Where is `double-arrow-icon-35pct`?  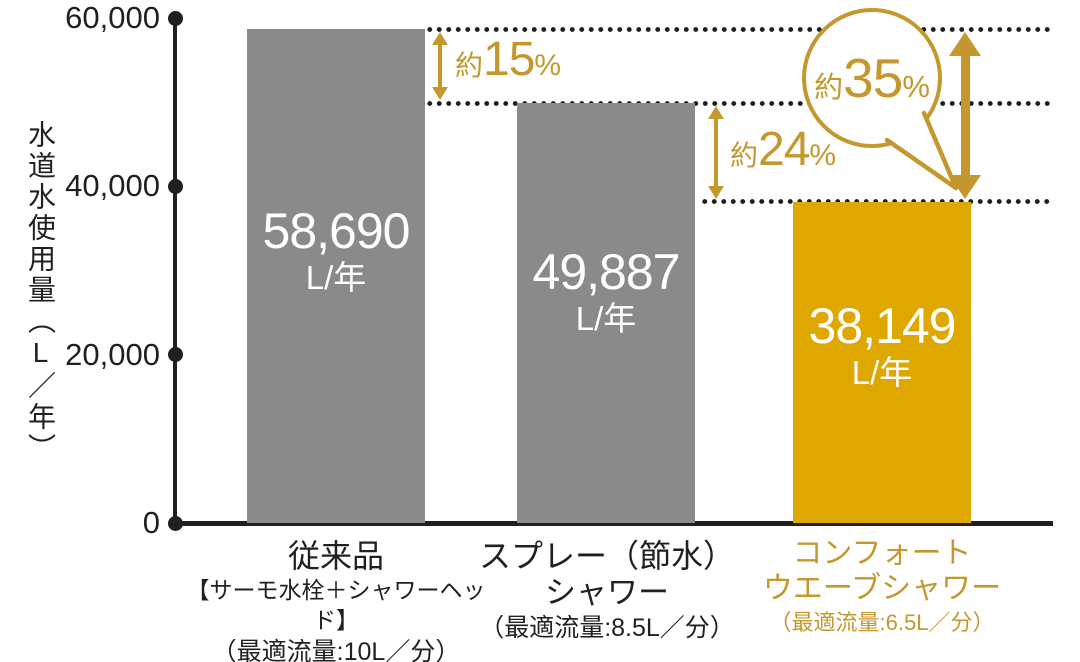 double-arrow-icon-35pct is located at coordinates (965, 115).